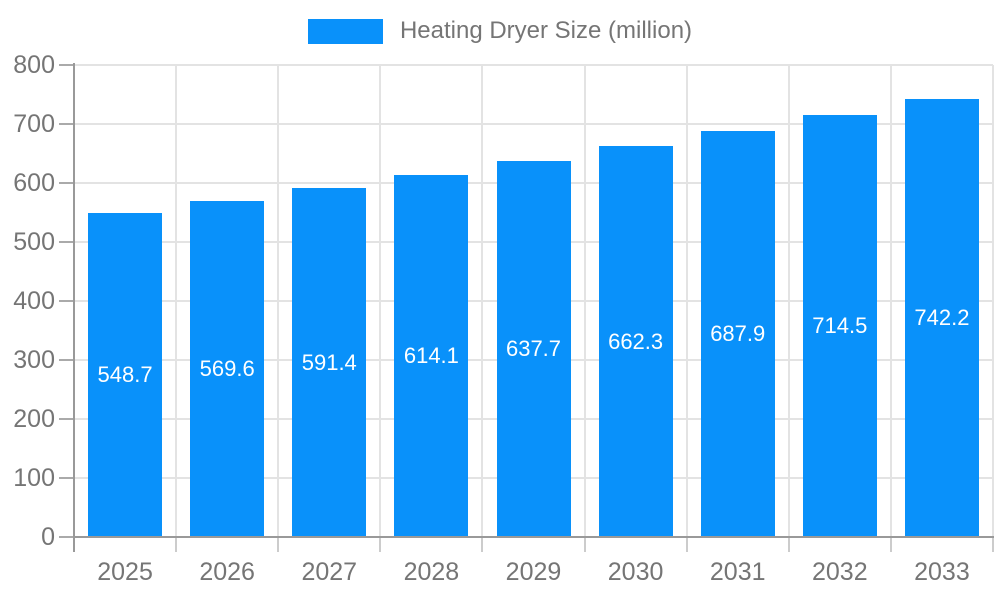  I want to click on bar-value-label: 548.7, so click(125, 375).